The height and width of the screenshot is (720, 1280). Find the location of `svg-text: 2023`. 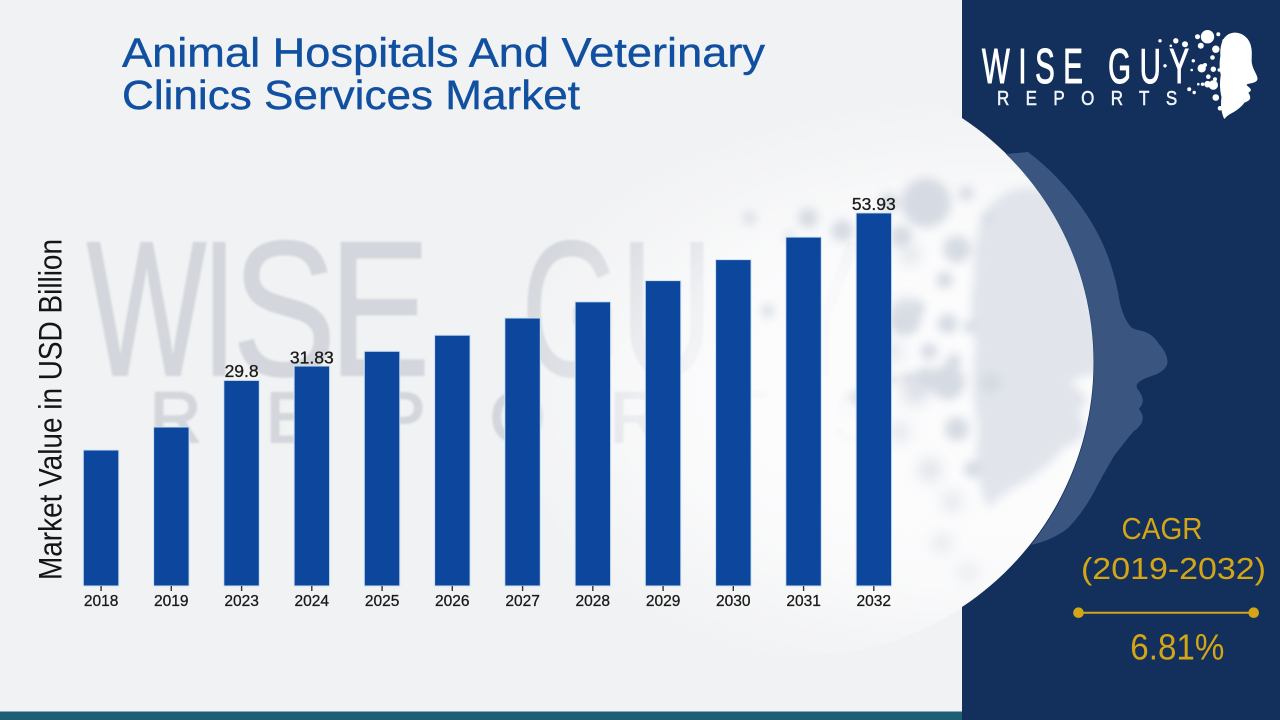

svg-text: 2023 is located at coordinates (241, 601).